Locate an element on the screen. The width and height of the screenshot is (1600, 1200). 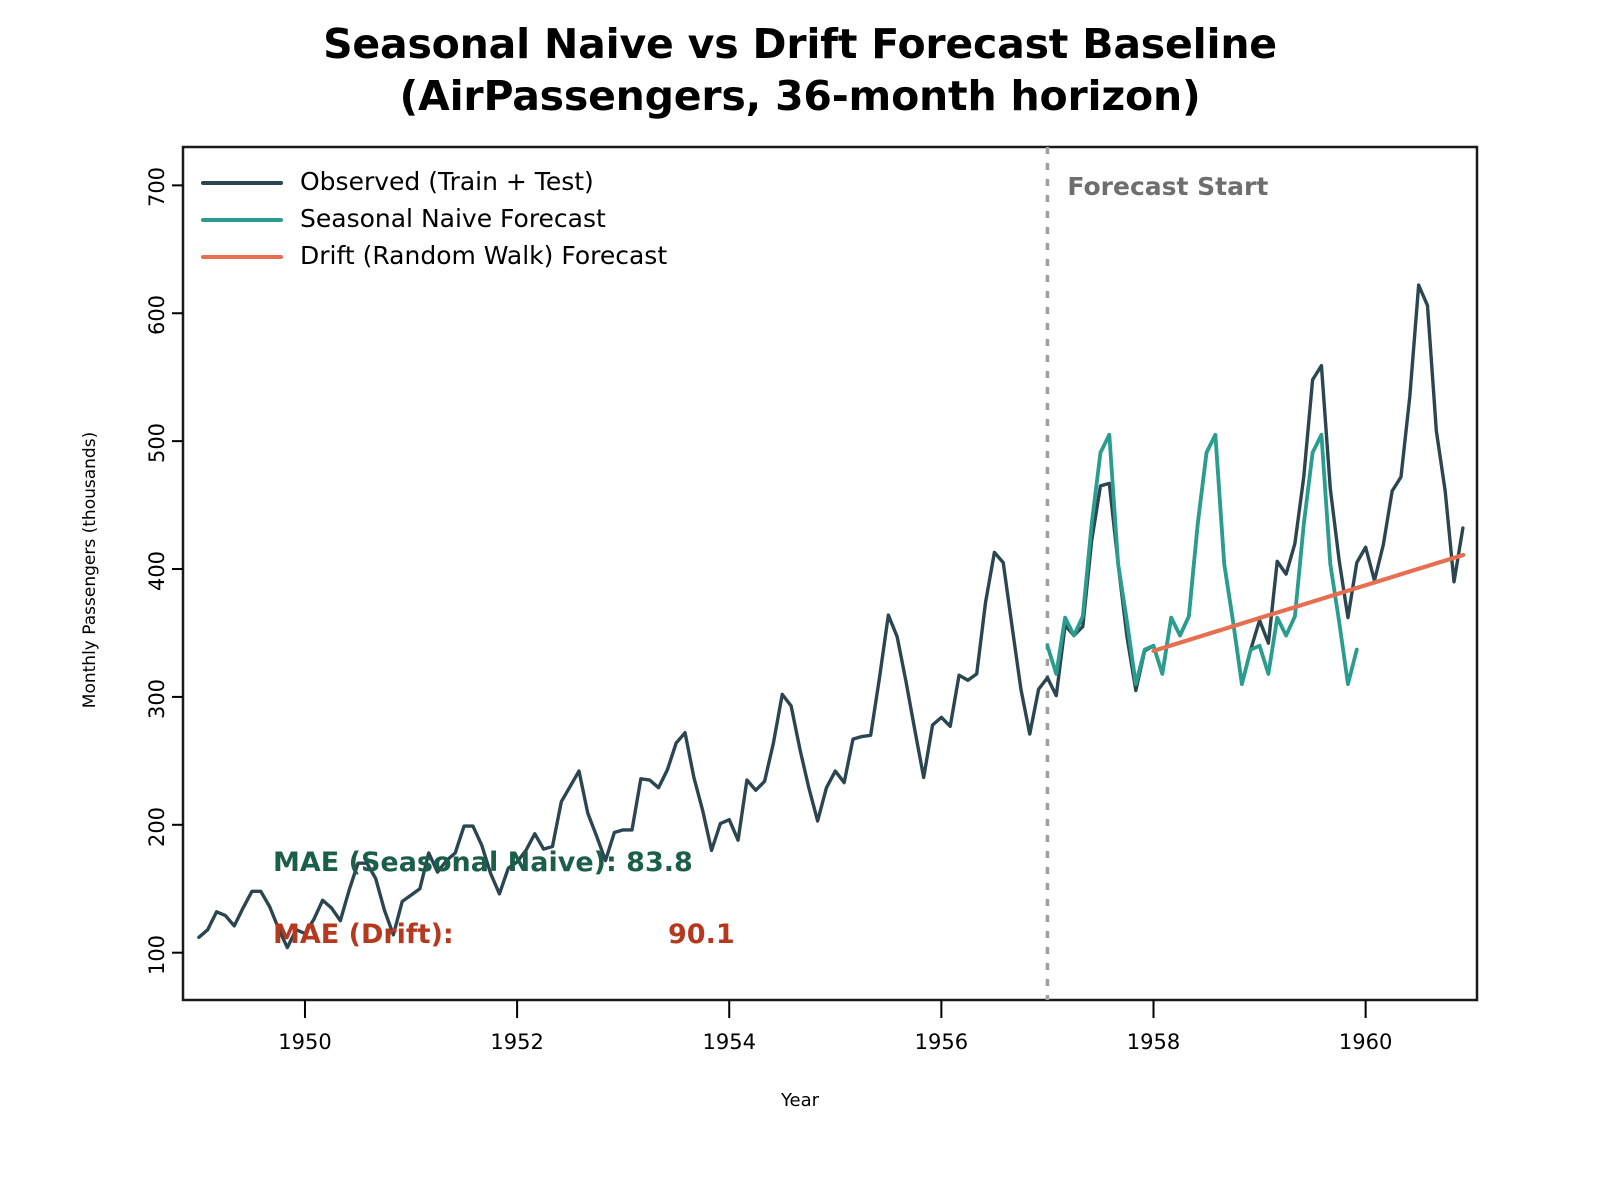
x-axis-label: Year is located at coordinates (800, 1100).